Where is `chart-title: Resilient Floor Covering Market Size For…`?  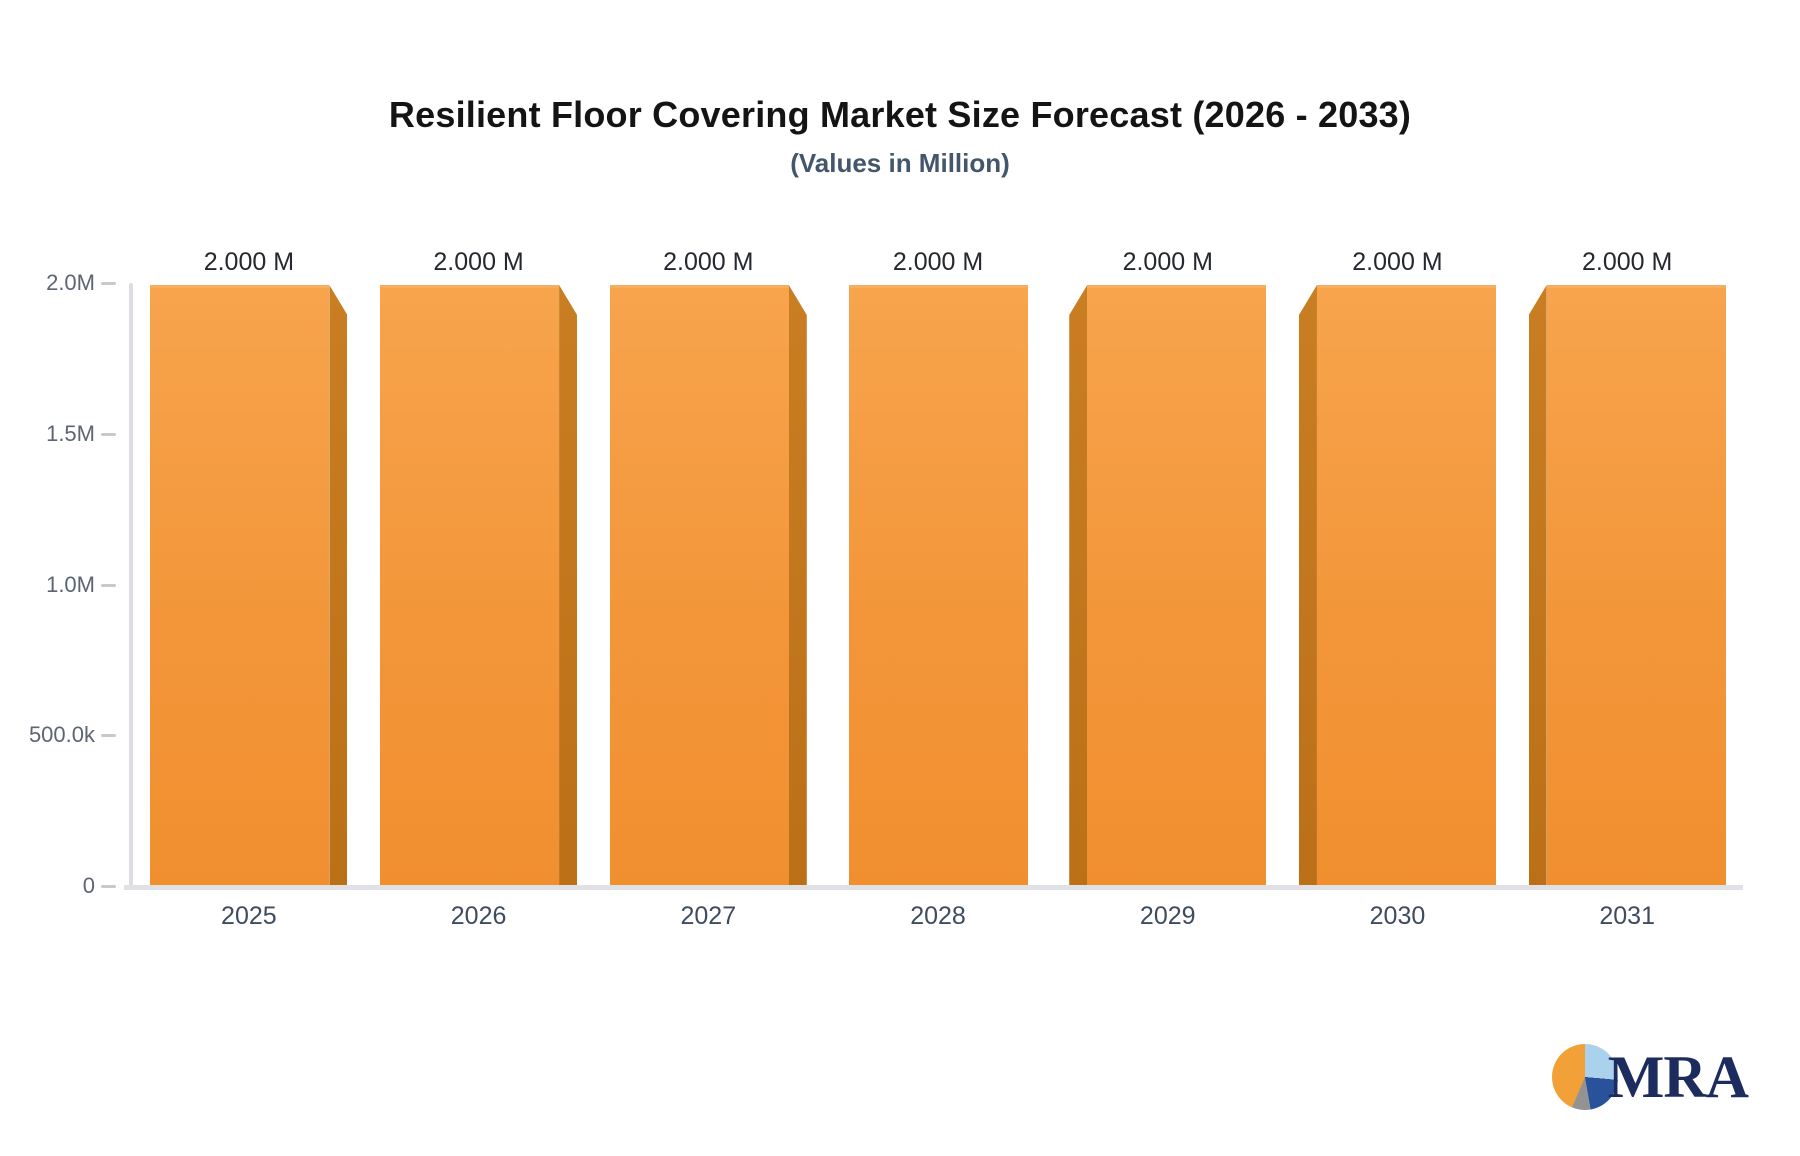 chart-title: Resilient Floor Covering Market Size For… is located at coordinates (900, 114).